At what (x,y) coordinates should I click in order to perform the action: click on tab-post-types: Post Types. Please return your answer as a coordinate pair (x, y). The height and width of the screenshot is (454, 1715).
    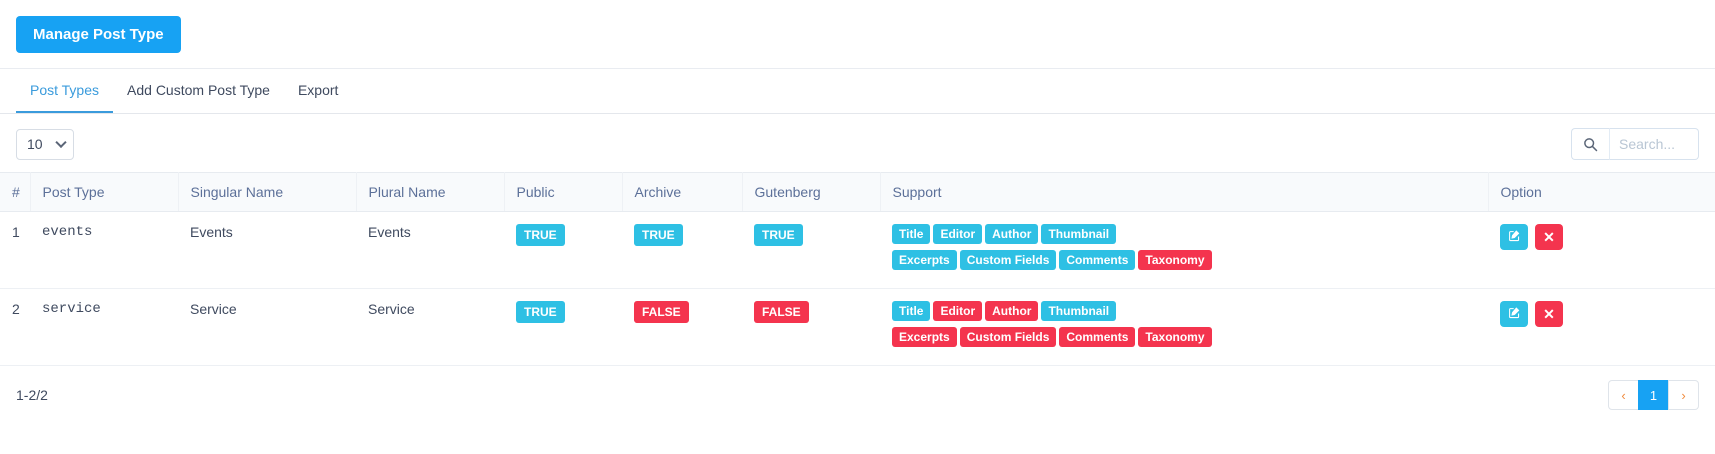
    Looking at the image, I should click on (65, 97).